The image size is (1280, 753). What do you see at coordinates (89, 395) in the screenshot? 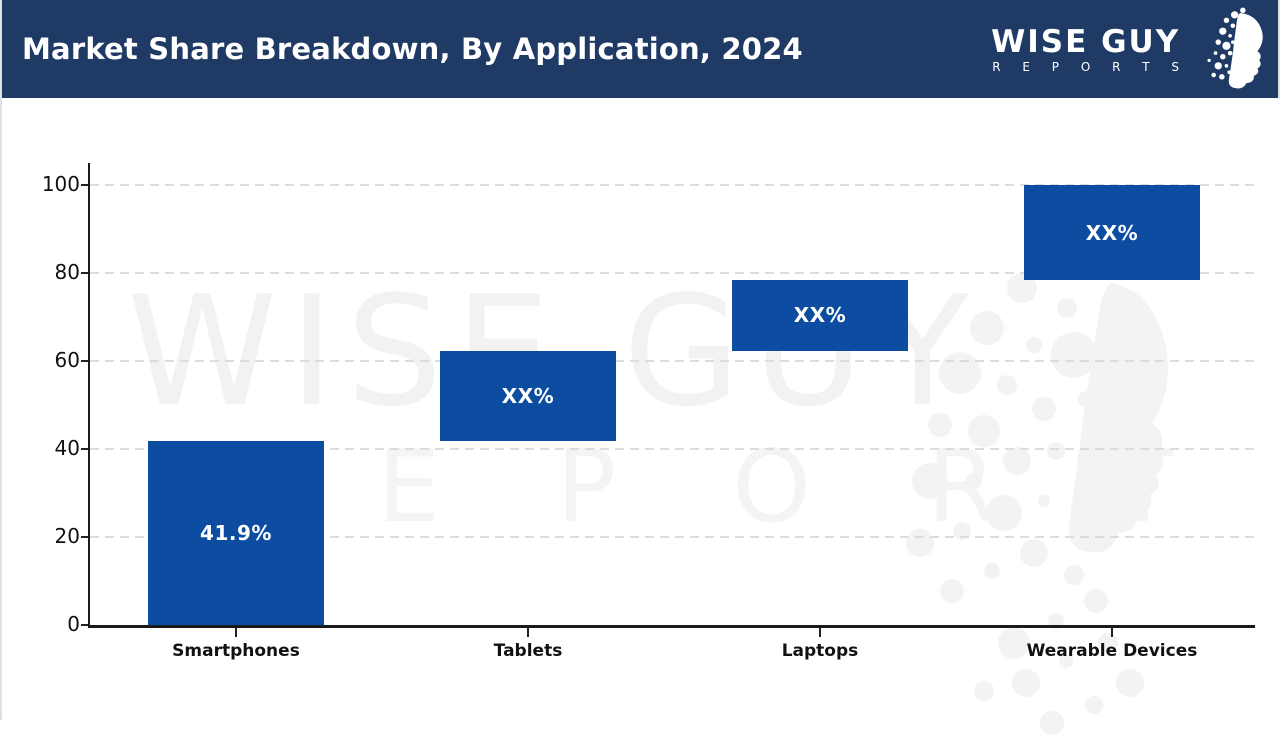
I see `y-axis-line` at bounding box center [89, 395].